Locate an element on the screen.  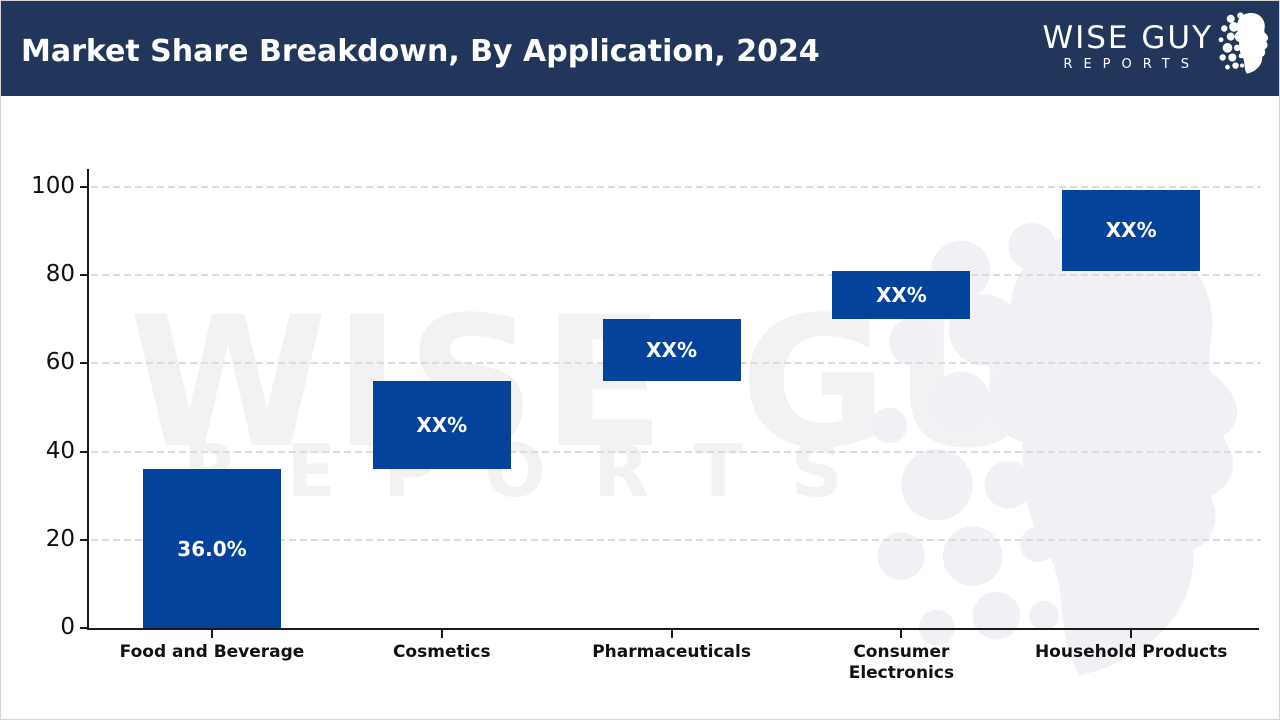
watermark-reports: REPORTS is located at coordinates (537, 471).